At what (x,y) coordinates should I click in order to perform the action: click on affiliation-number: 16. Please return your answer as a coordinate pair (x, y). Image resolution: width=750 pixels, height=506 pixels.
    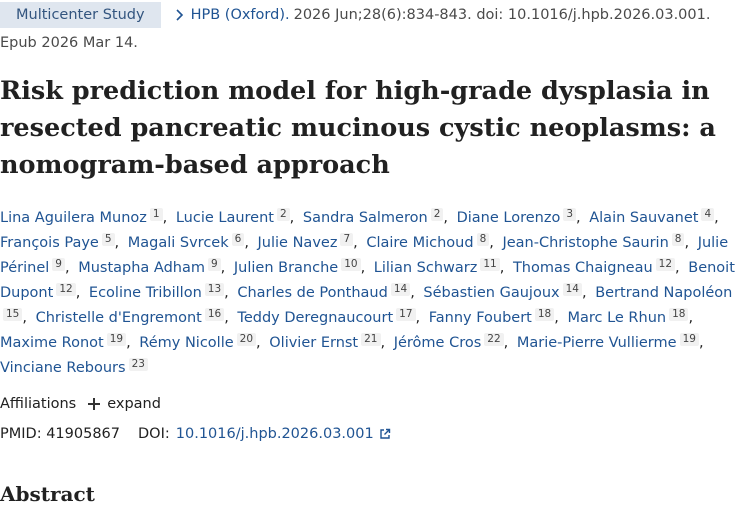
    Looking at the image, I should click on (214, 314).